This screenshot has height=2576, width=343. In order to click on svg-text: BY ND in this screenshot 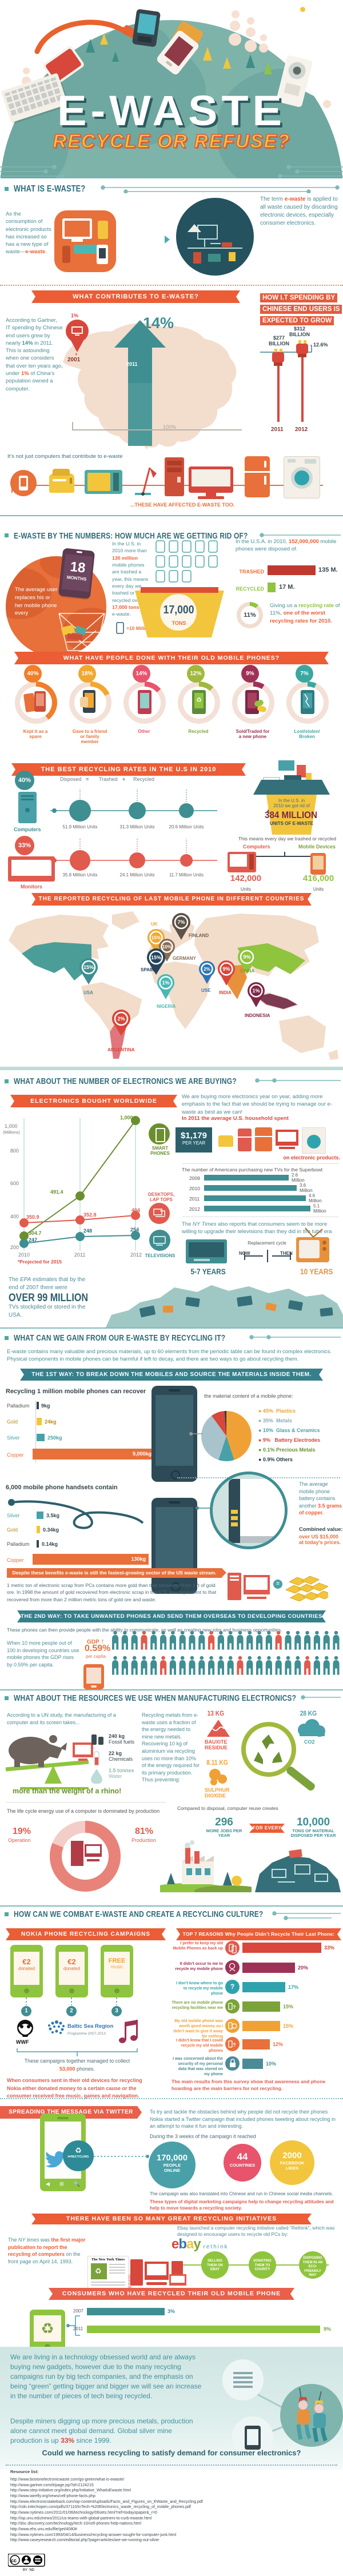, I will do `click(29, 2570)`.